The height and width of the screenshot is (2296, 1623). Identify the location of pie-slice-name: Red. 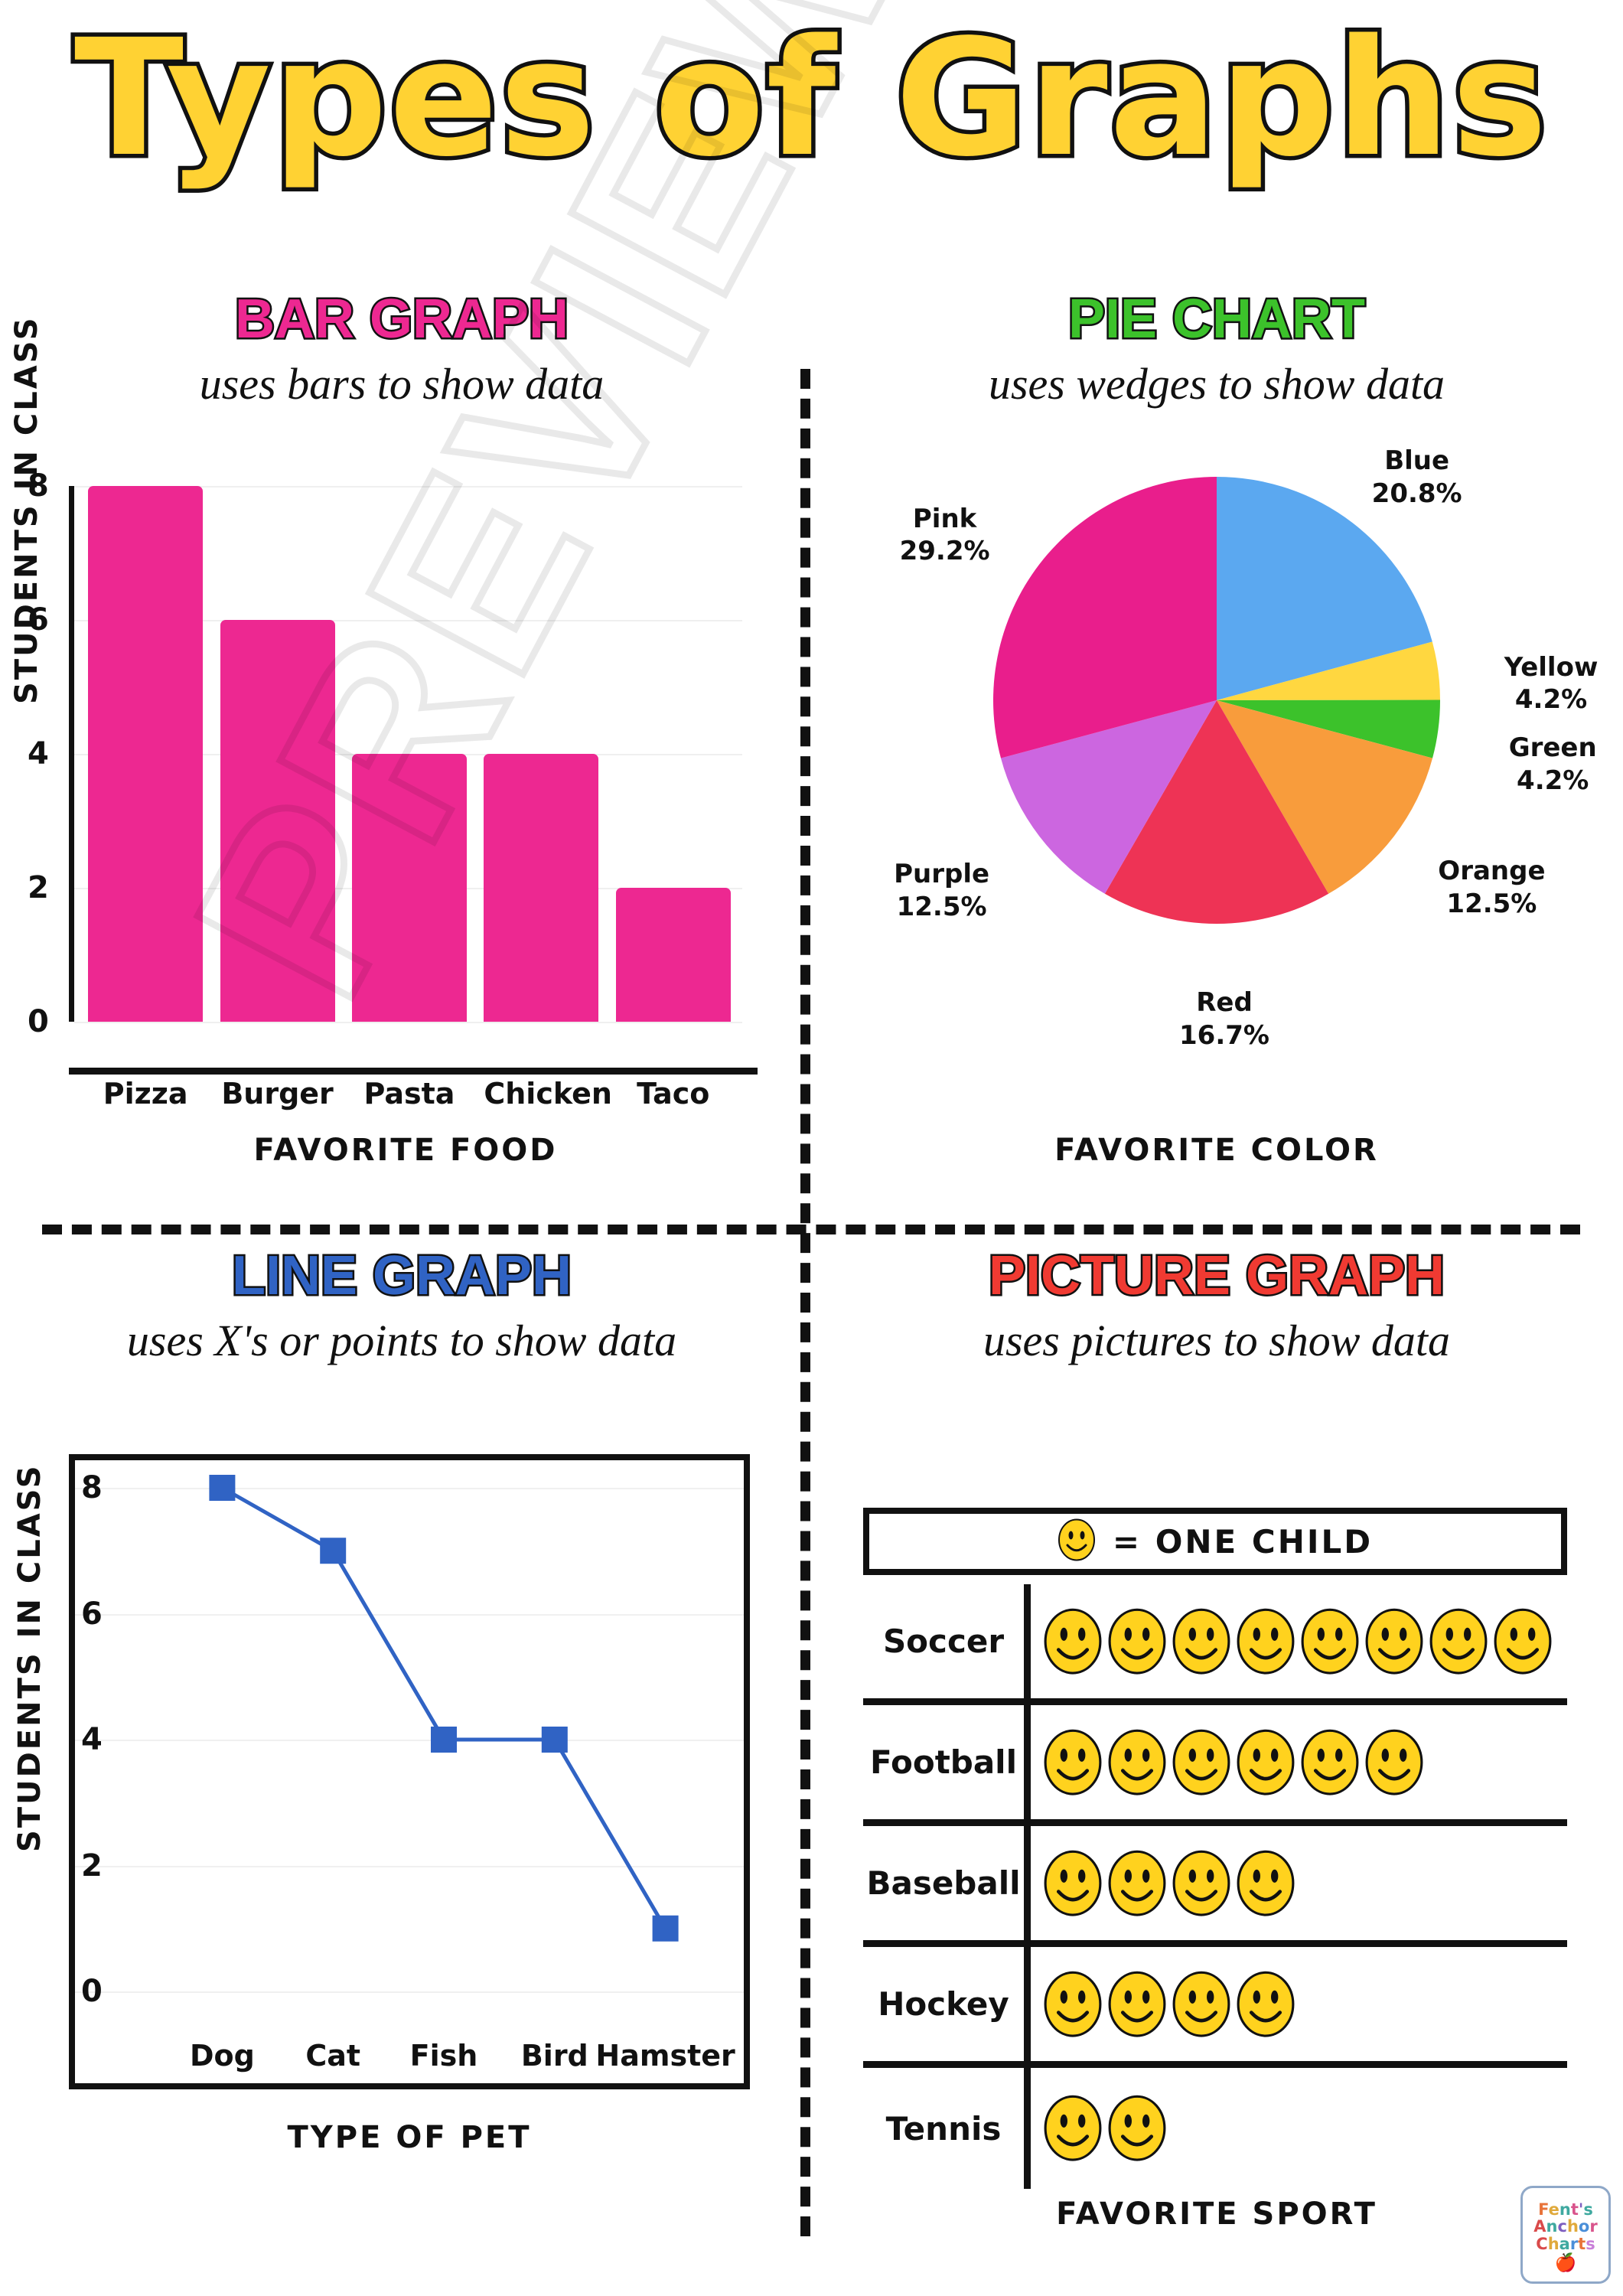
(1224, 1002).